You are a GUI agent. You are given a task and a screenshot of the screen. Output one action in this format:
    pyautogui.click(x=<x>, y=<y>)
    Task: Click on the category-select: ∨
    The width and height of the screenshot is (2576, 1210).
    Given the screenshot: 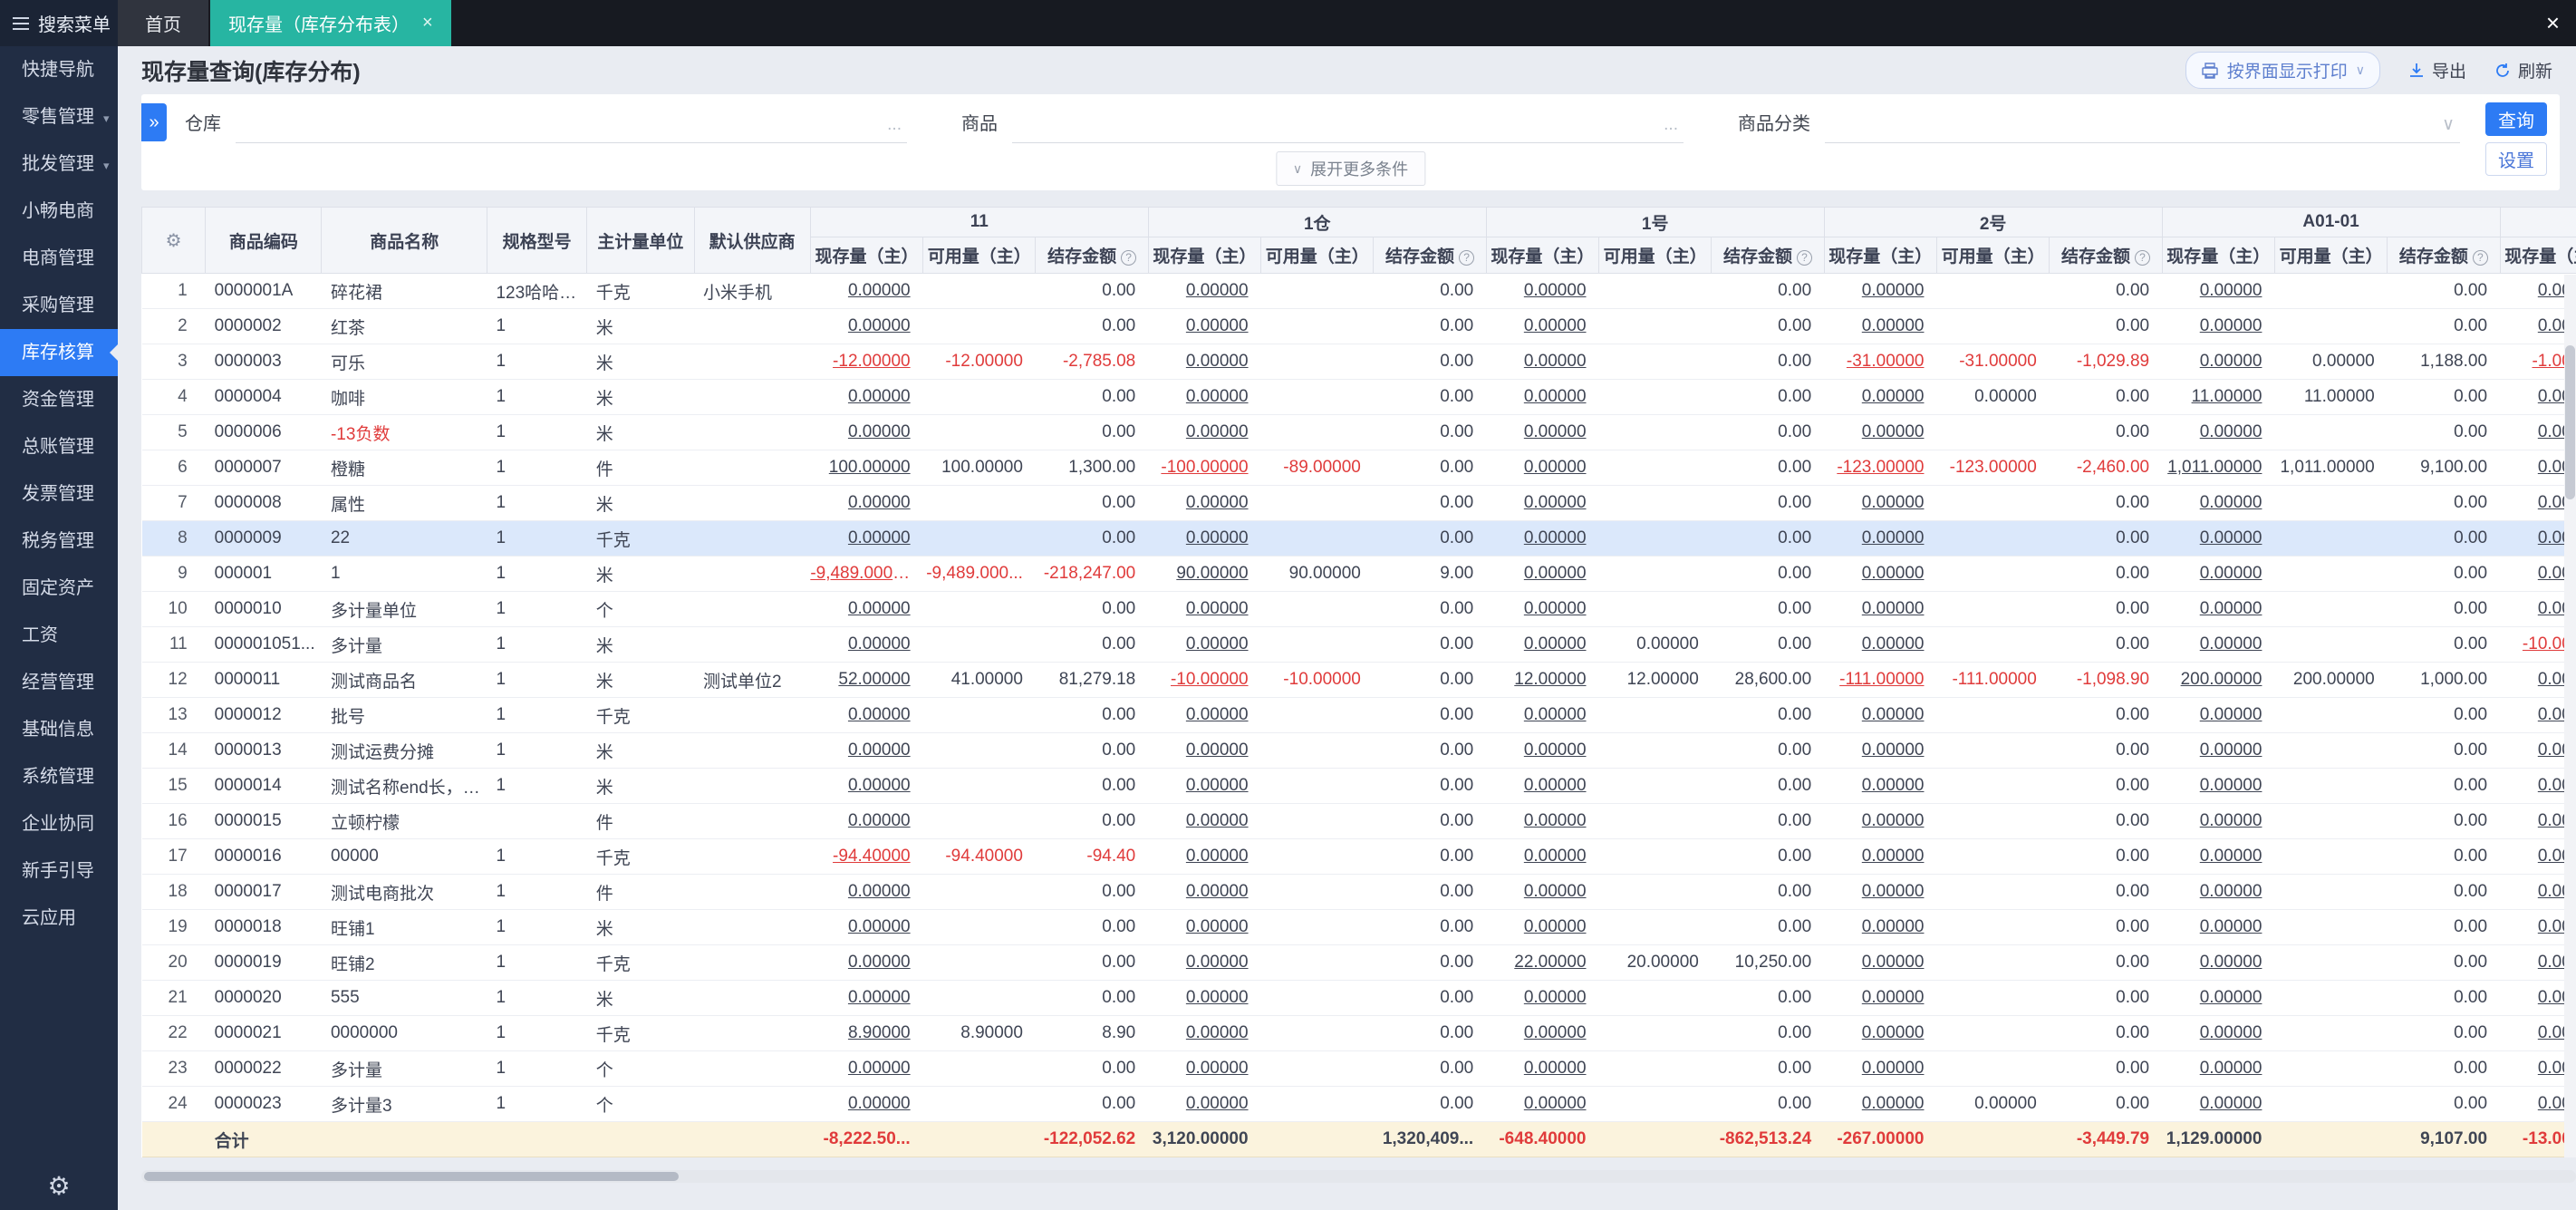 What is the action you would take?
    pyautogui.click(x=2142, y=125)
    